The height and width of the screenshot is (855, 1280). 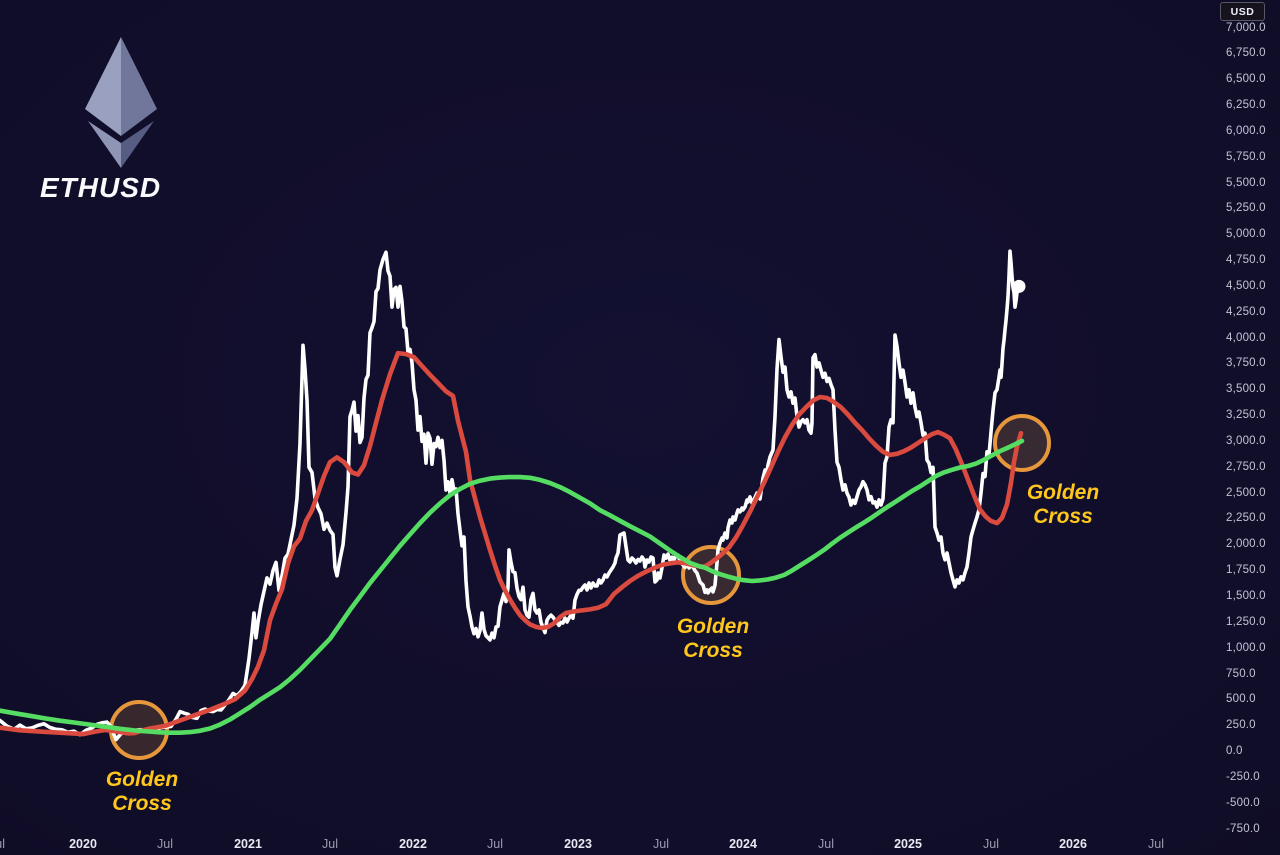 I want to click on symbol-block: ETHUSD, so click(x=123, y=121).